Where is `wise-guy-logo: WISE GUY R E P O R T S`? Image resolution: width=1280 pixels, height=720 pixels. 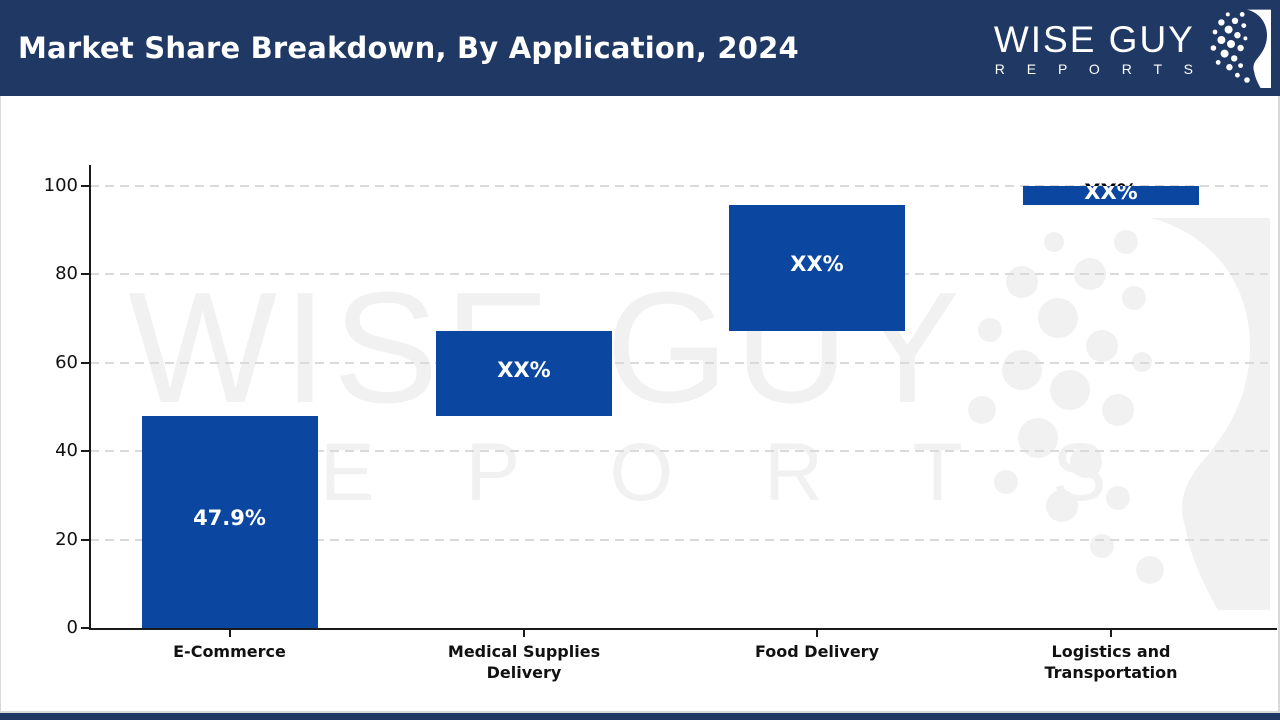
wise-guy-logo: WISE GUY R E P O R T S is located at coordinates (1133, 48).